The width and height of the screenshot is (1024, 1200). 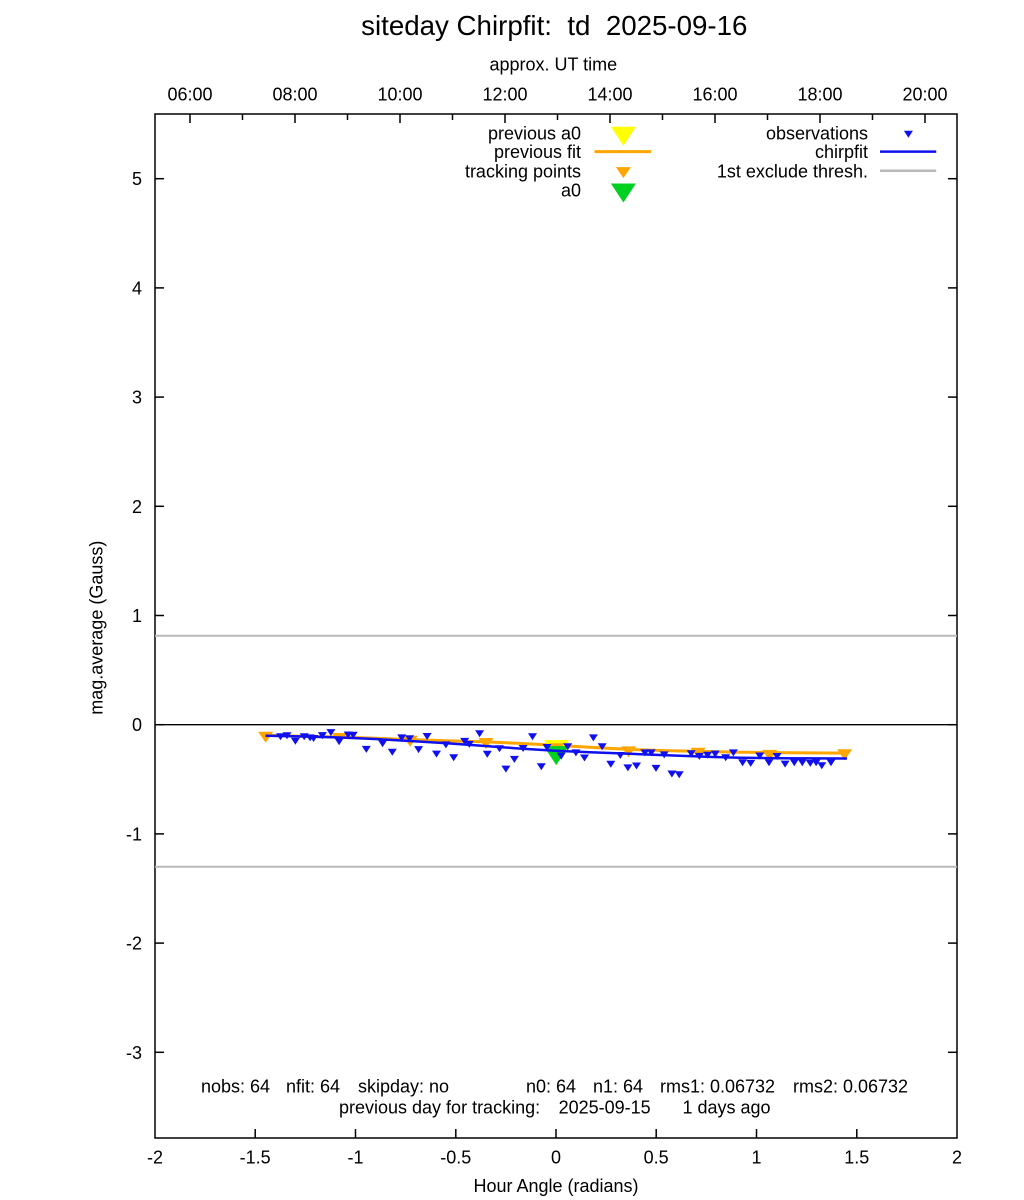 What do you see at coordinates (792, 171) in the screenshot?
I see `svg-text: 1st exclude thresh.` at bounding box center [792, 171].